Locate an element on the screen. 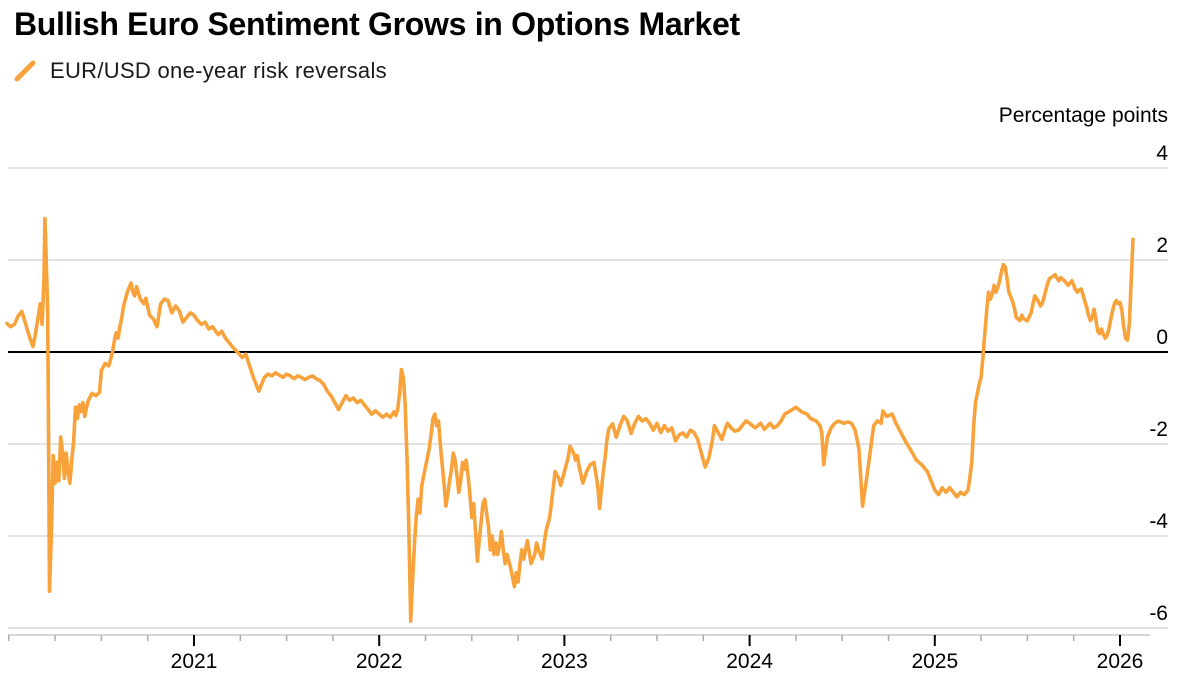  x-tick-label: 2024 is located at coordinates (749, 661).